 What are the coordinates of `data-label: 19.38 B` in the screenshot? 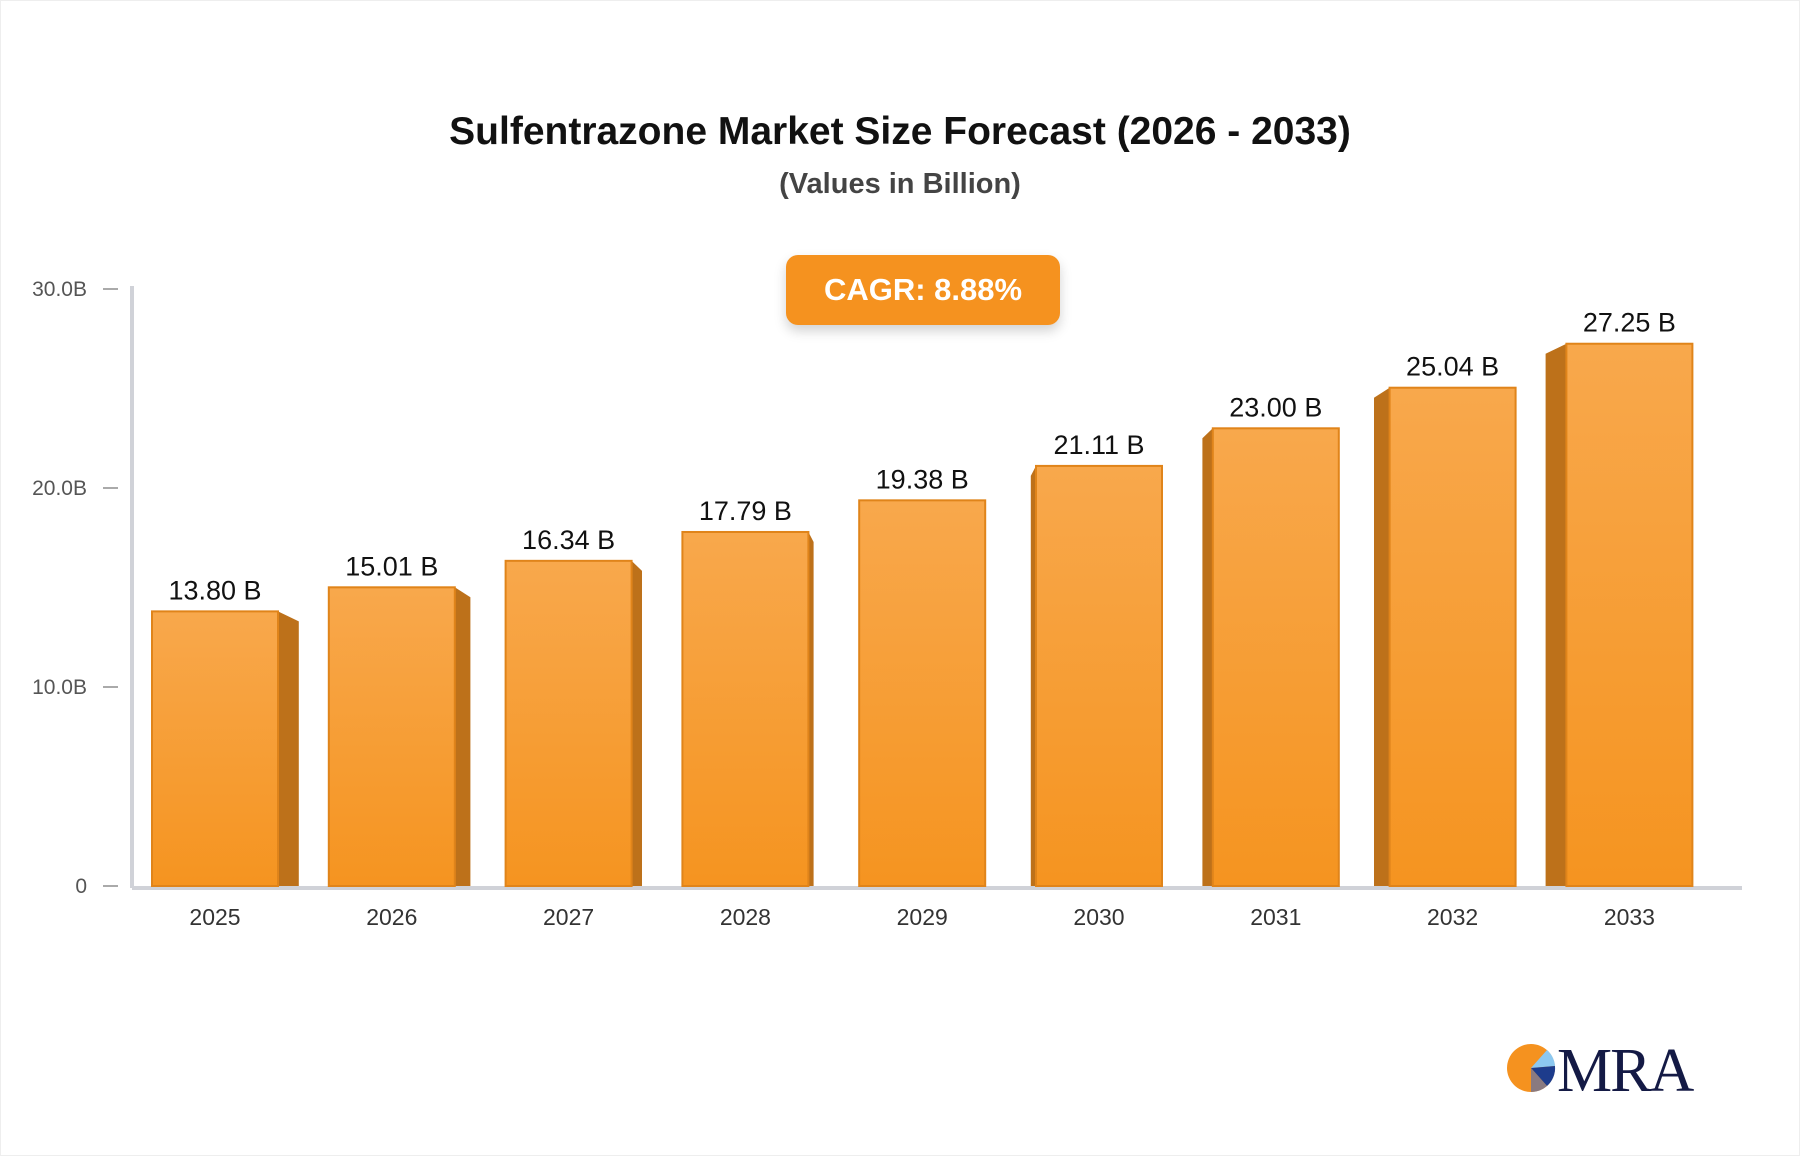 It's located at (922, 479).